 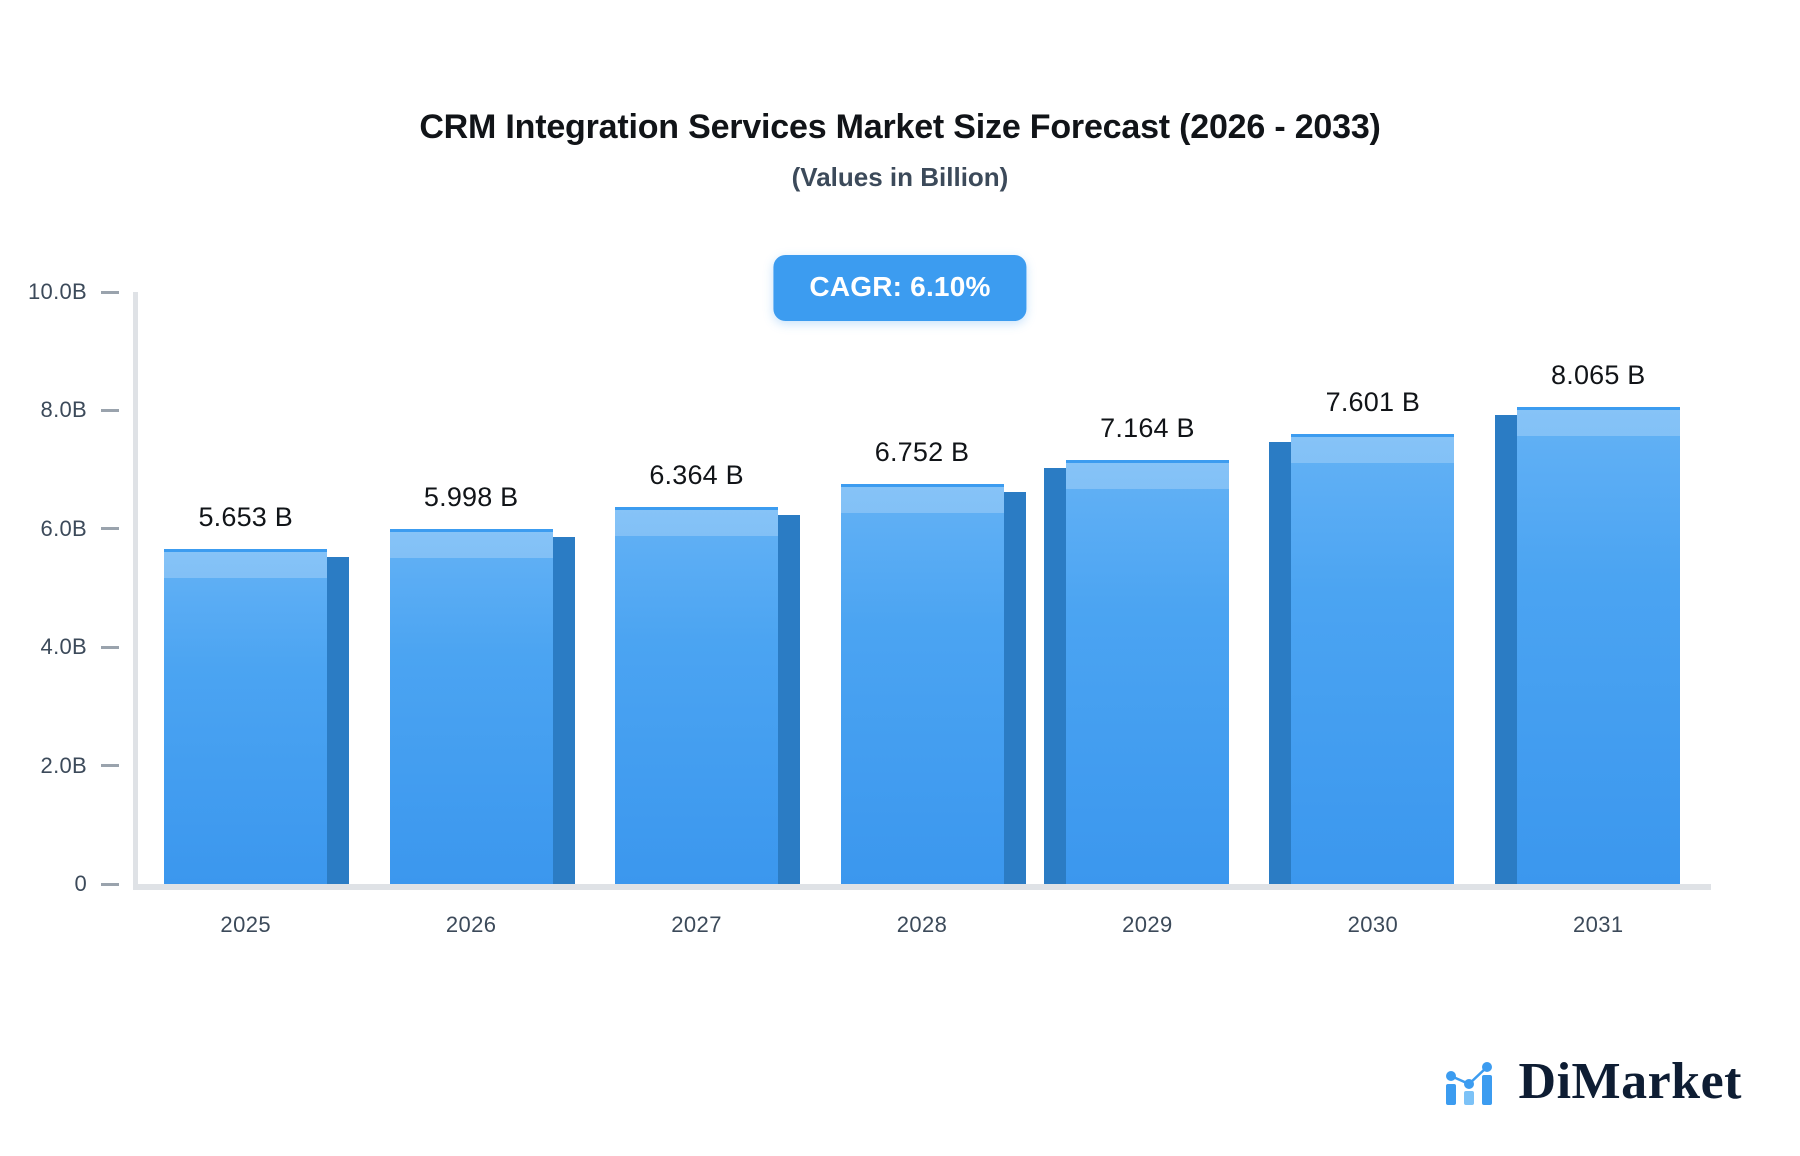 I want to click on y-axis-tick-label: 6.0B, so click(x=63, y=528).